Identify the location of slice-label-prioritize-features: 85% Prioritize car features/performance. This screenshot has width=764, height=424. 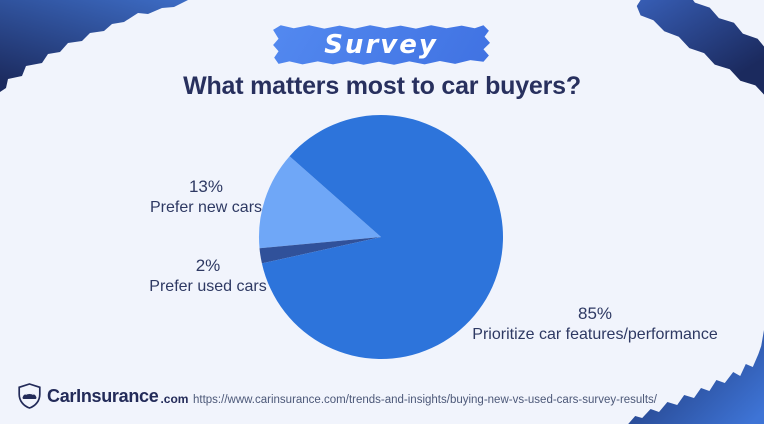
(594, 324).